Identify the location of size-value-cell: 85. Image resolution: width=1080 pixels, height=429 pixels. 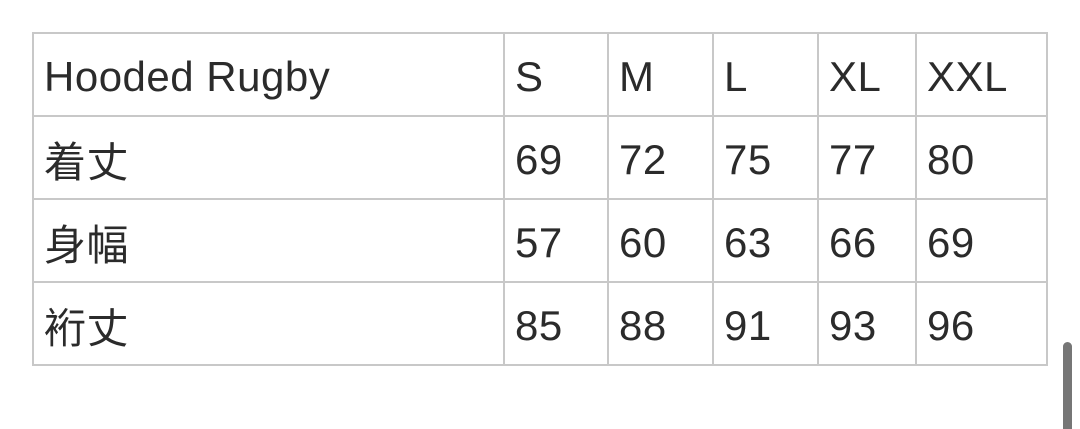
(556, 323).